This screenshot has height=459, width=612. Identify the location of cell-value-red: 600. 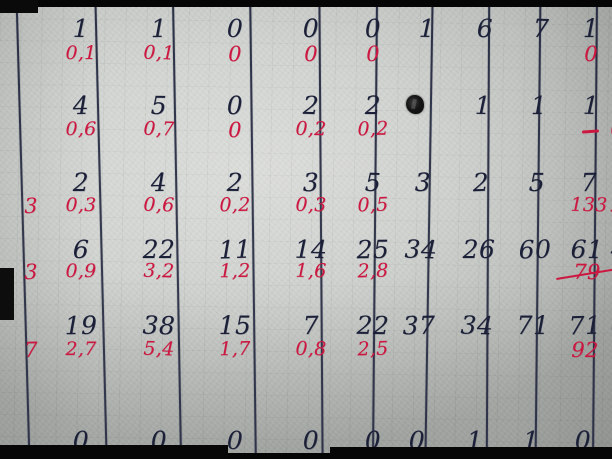
(606, 129).